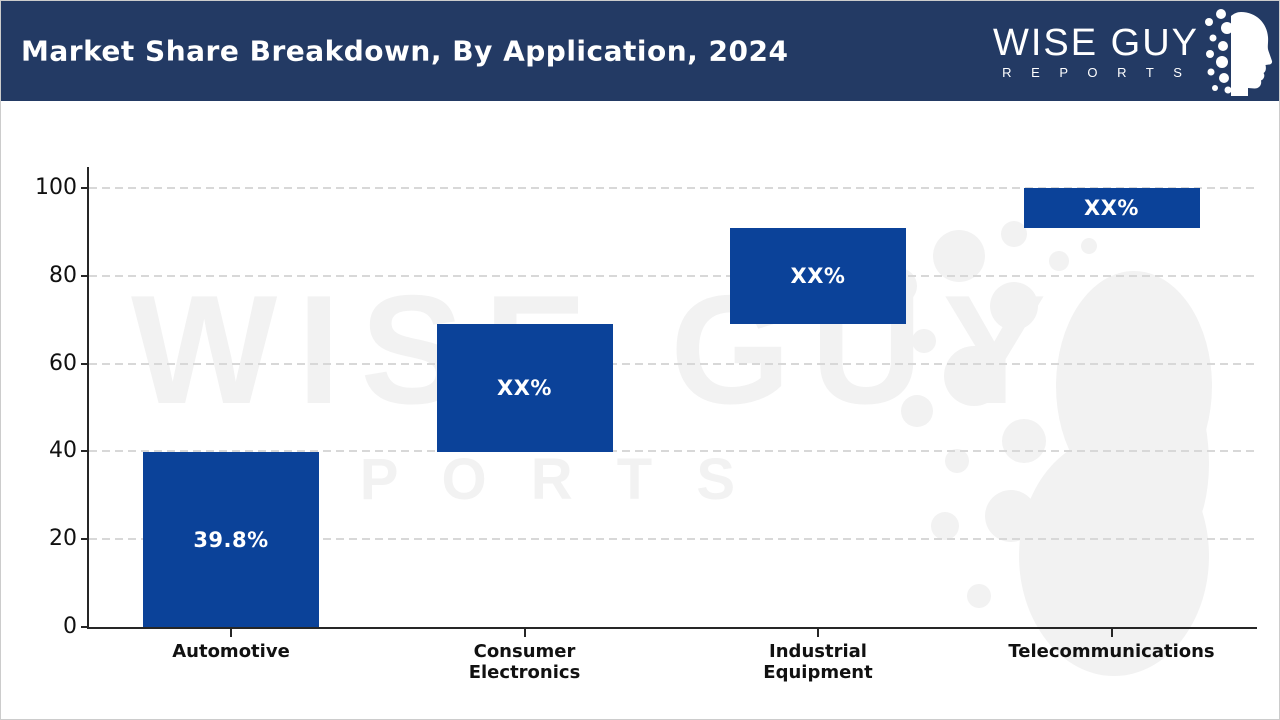 The height and width of the screenshot is (720, 1280). Describe the element at coordinates (1111, 651) in the screenshot. I see `x-axis-label: Telecommunications` at that location.